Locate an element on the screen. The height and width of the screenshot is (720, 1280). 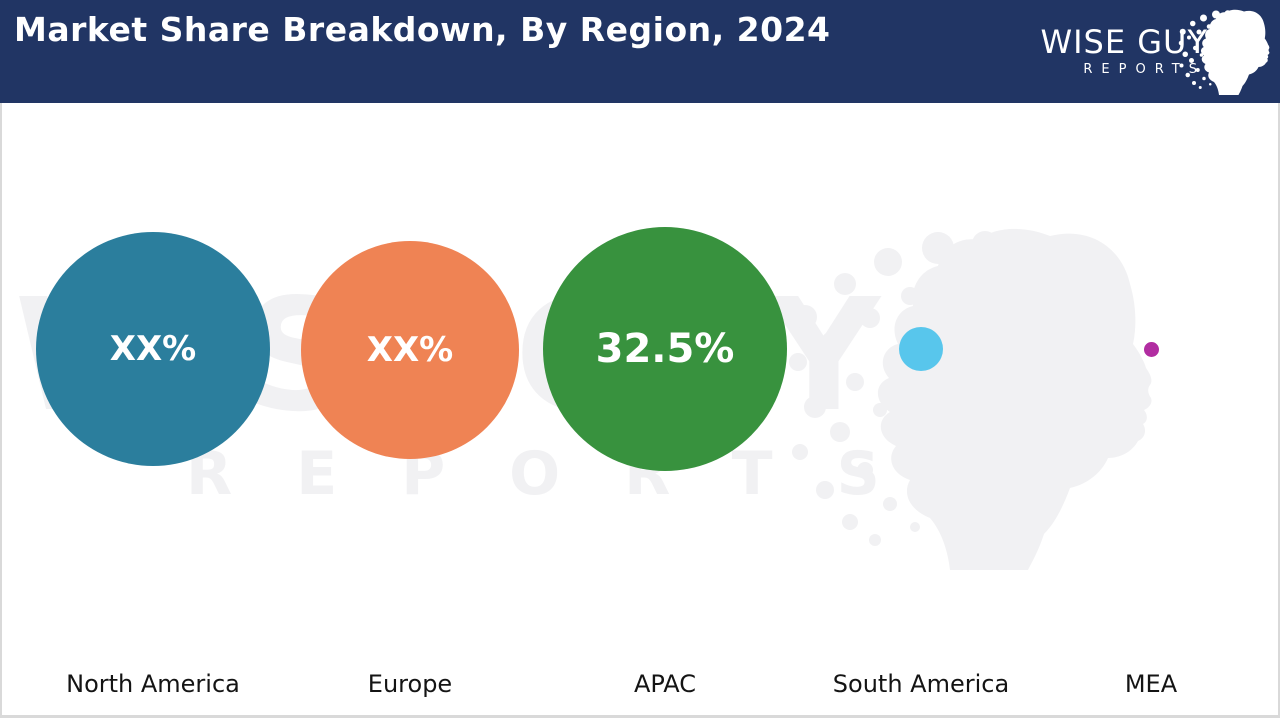
bubble-apac: 32.5% is located at coordinates (665, 349).